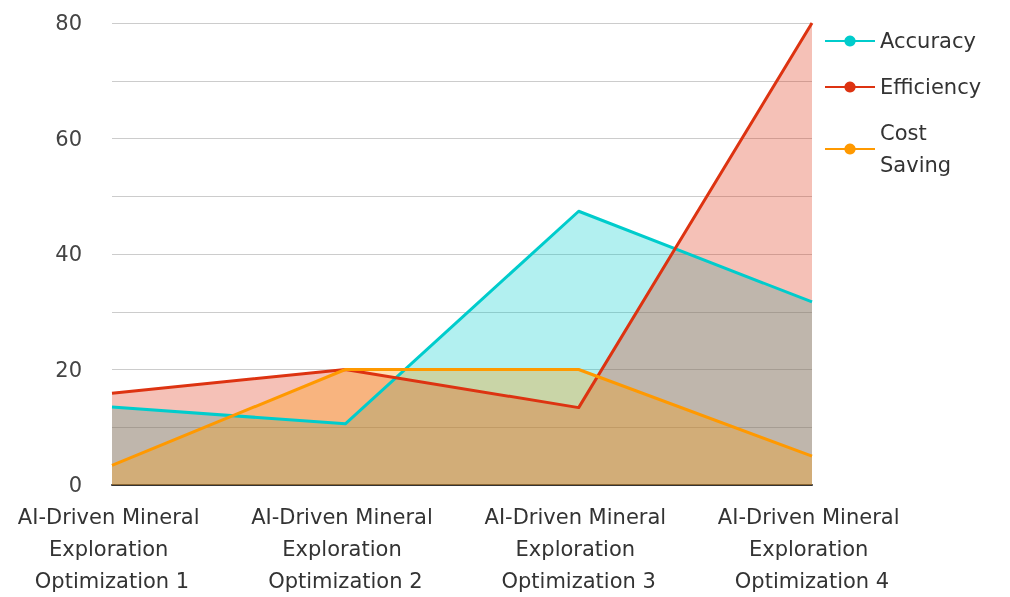 This screenshot has height=597, width=1010. What do you see at coordinates (928, 41) in the screenshot?
I see `legend-label: Accuracy` at bounding box center [928, 41].